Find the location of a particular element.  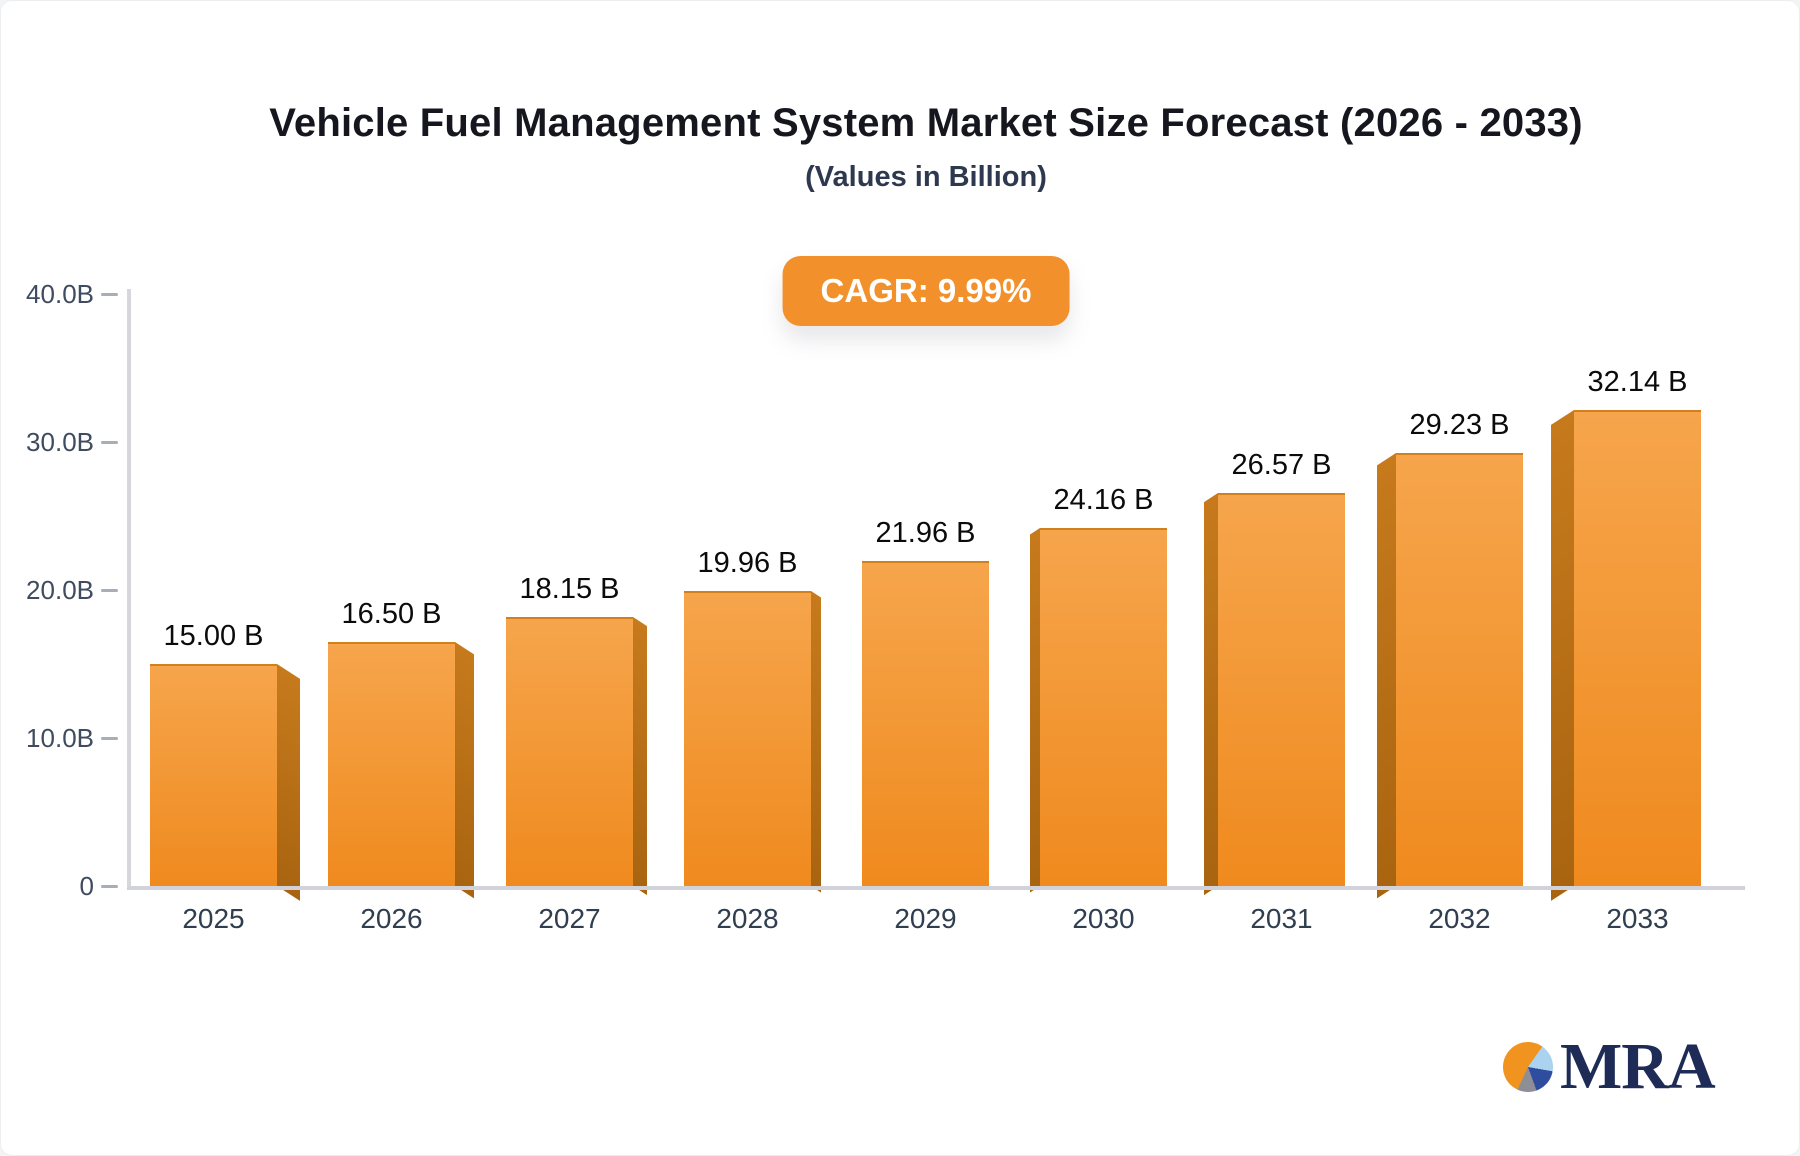

pie-chart-logo-icon is located at coordinates (1528, 1067).